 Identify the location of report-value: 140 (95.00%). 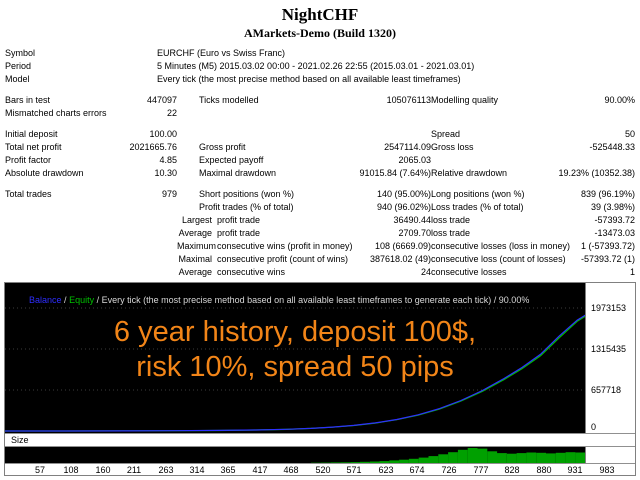
(403, 194).